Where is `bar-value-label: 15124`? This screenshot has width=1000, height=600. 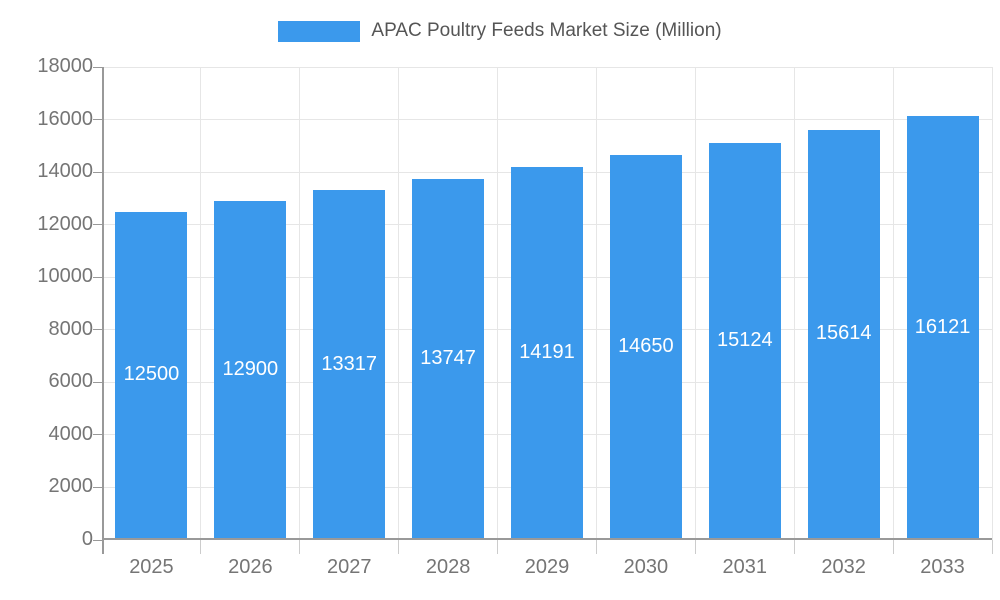
bar-value-label: 15124 is located at coordinates (744, 339).